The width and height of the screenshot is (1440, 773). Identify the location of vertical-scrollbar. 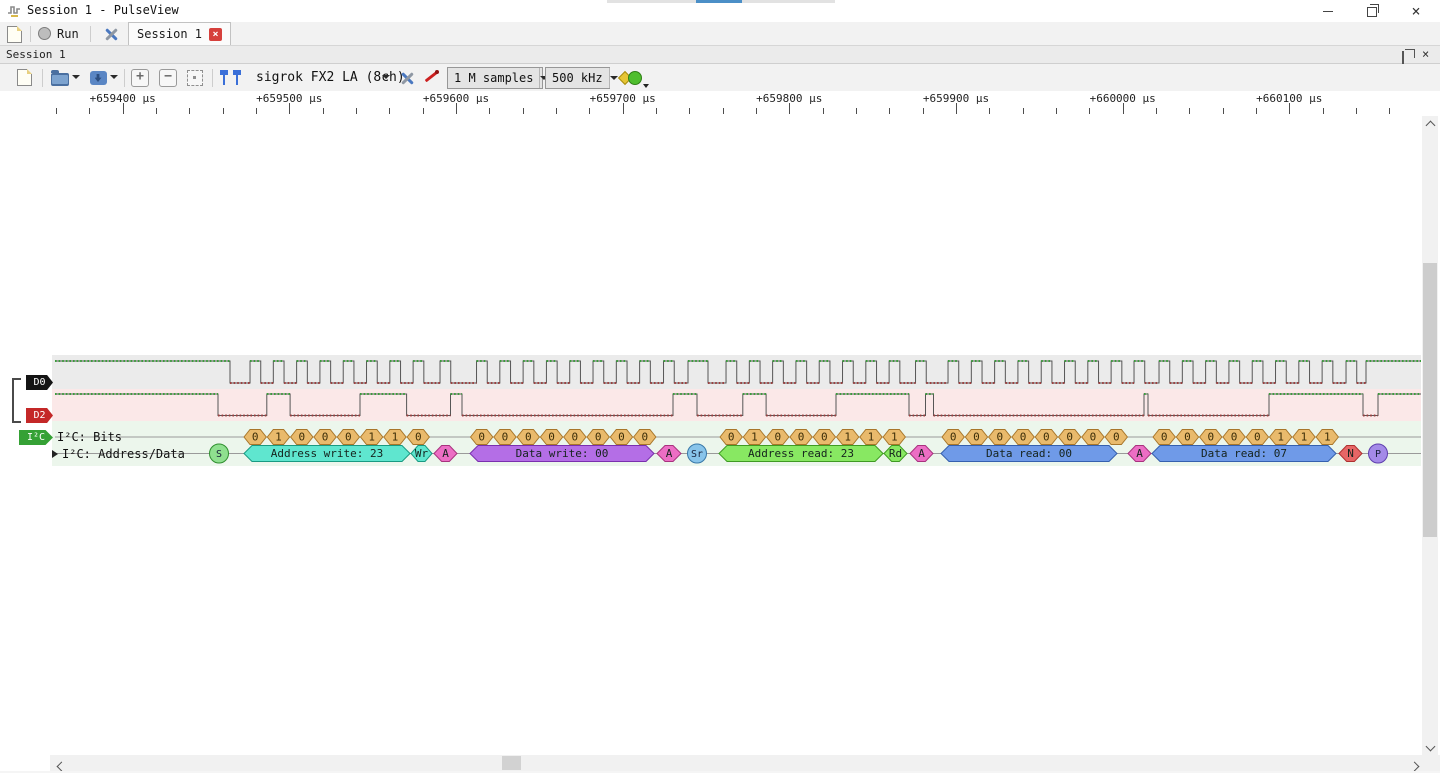
(1430, 435).